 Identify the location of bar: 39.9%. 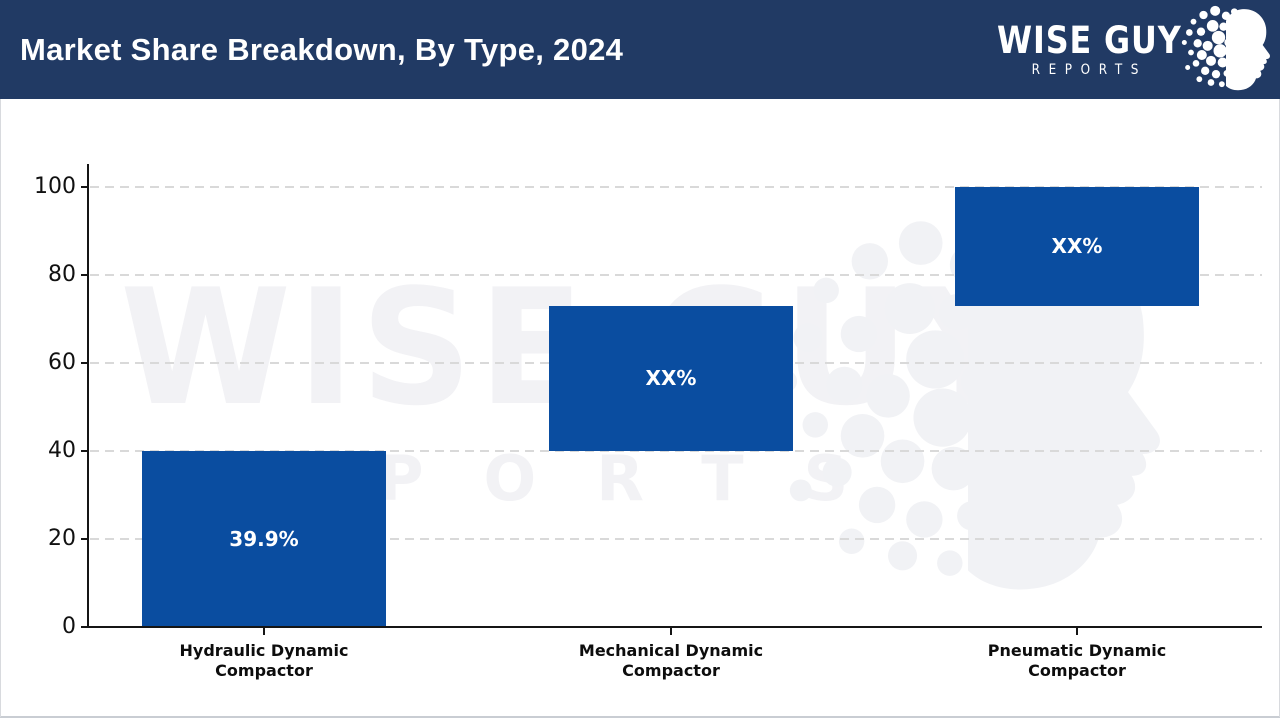
(264, 539).